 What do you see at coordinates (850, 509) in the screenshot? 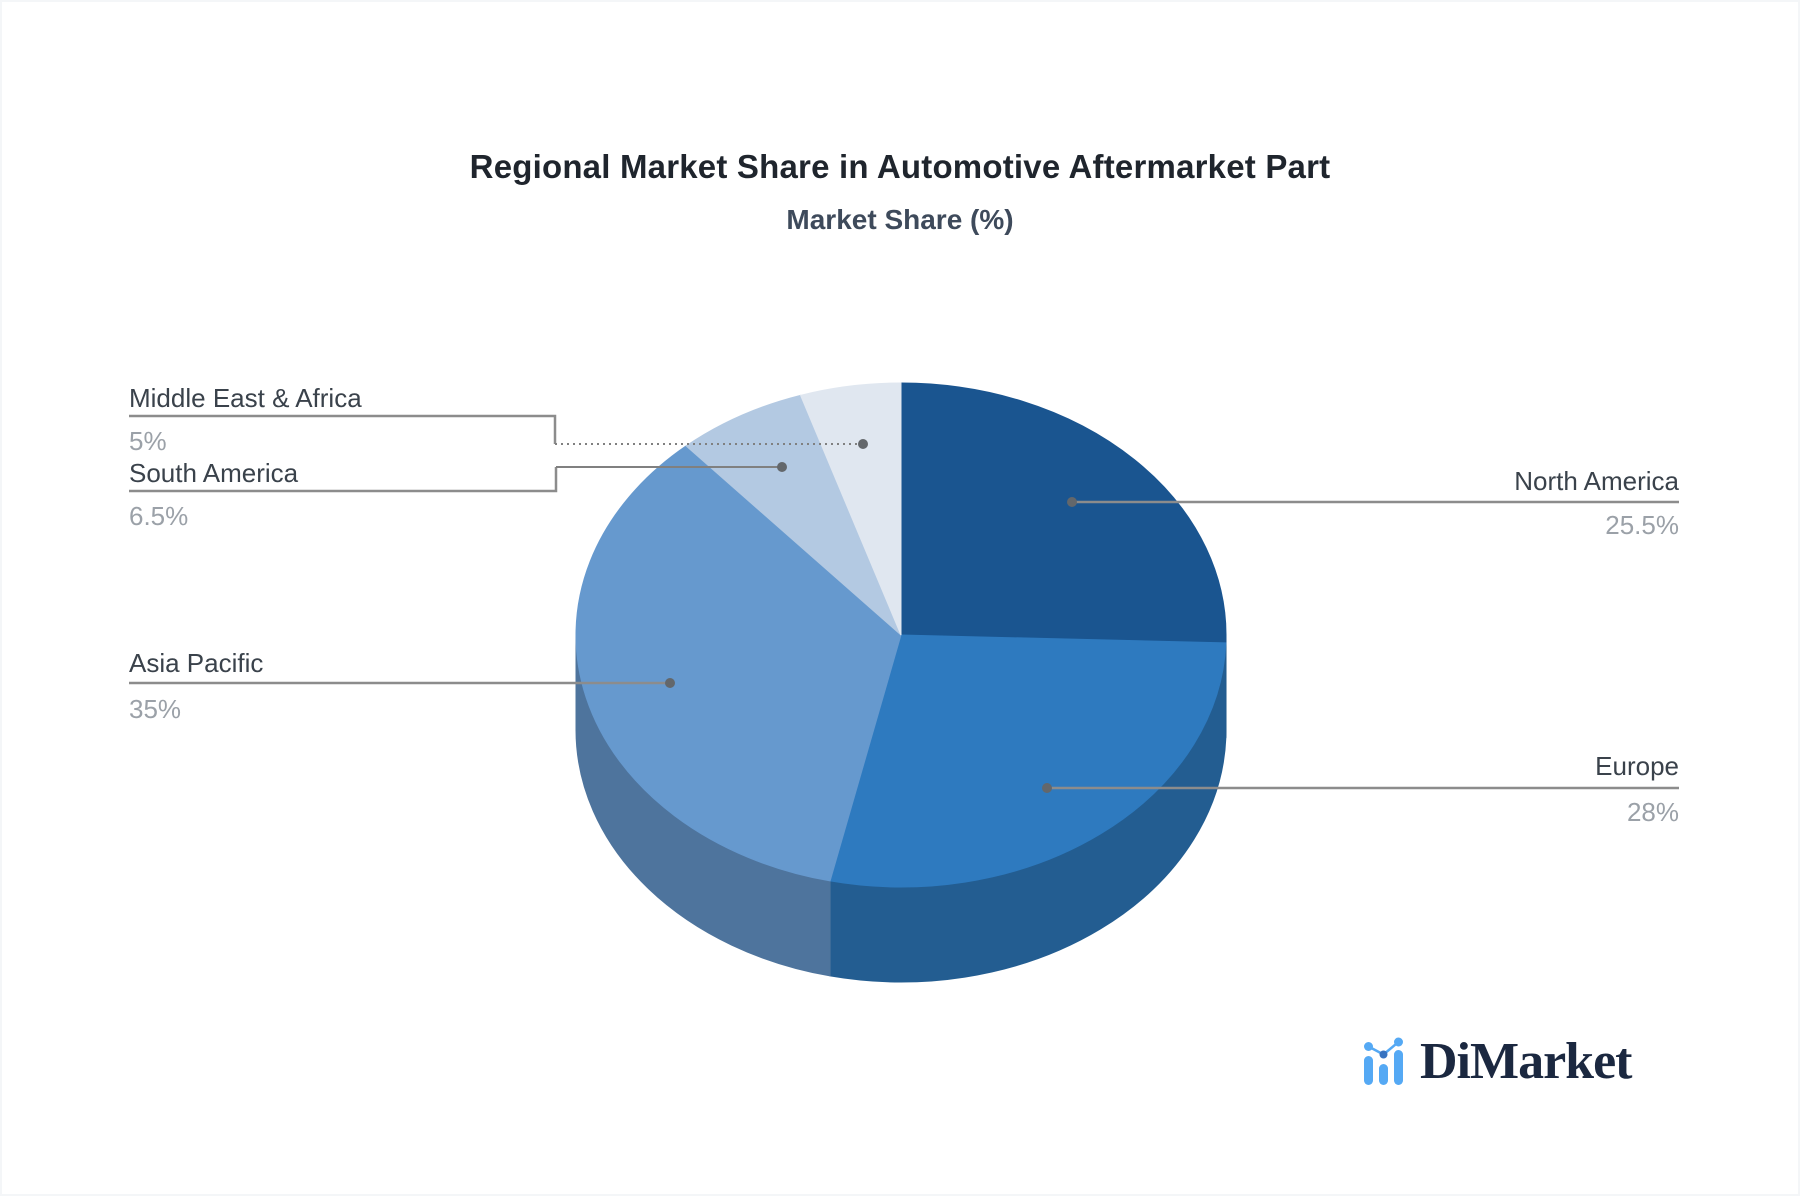
I see `pie-slice-middle-east-and-africa` at bounding box center [850, 509].